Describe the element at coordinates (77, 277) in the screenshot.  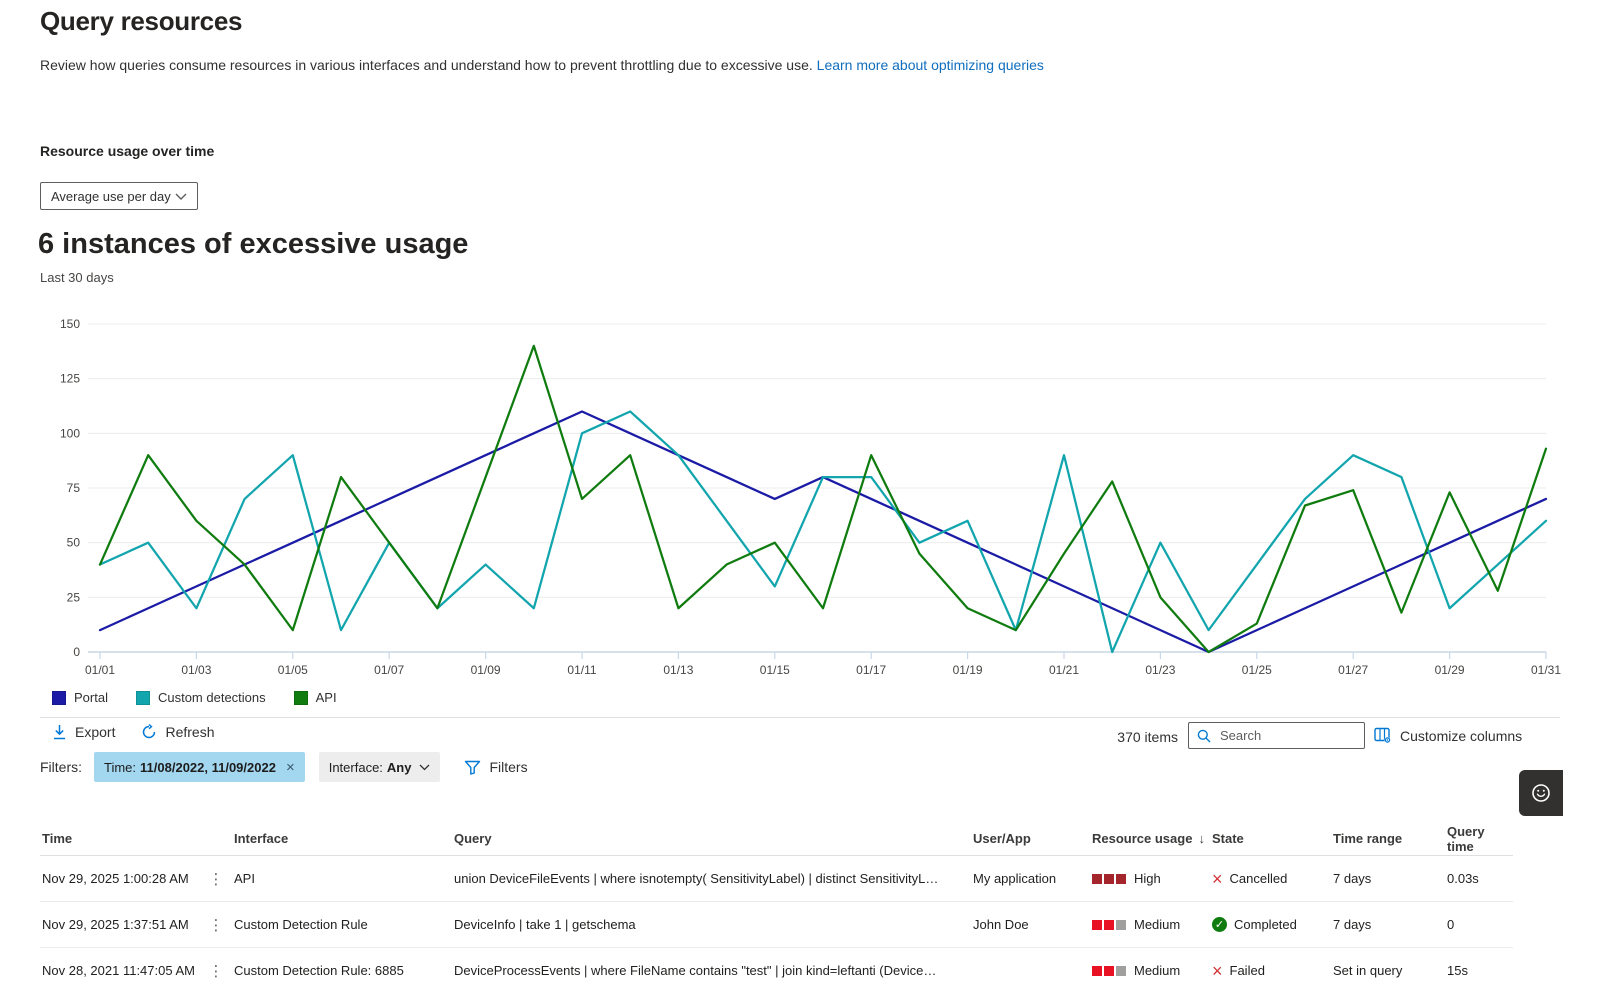
I see `last-30-days-label: Last 30 days` at that location.